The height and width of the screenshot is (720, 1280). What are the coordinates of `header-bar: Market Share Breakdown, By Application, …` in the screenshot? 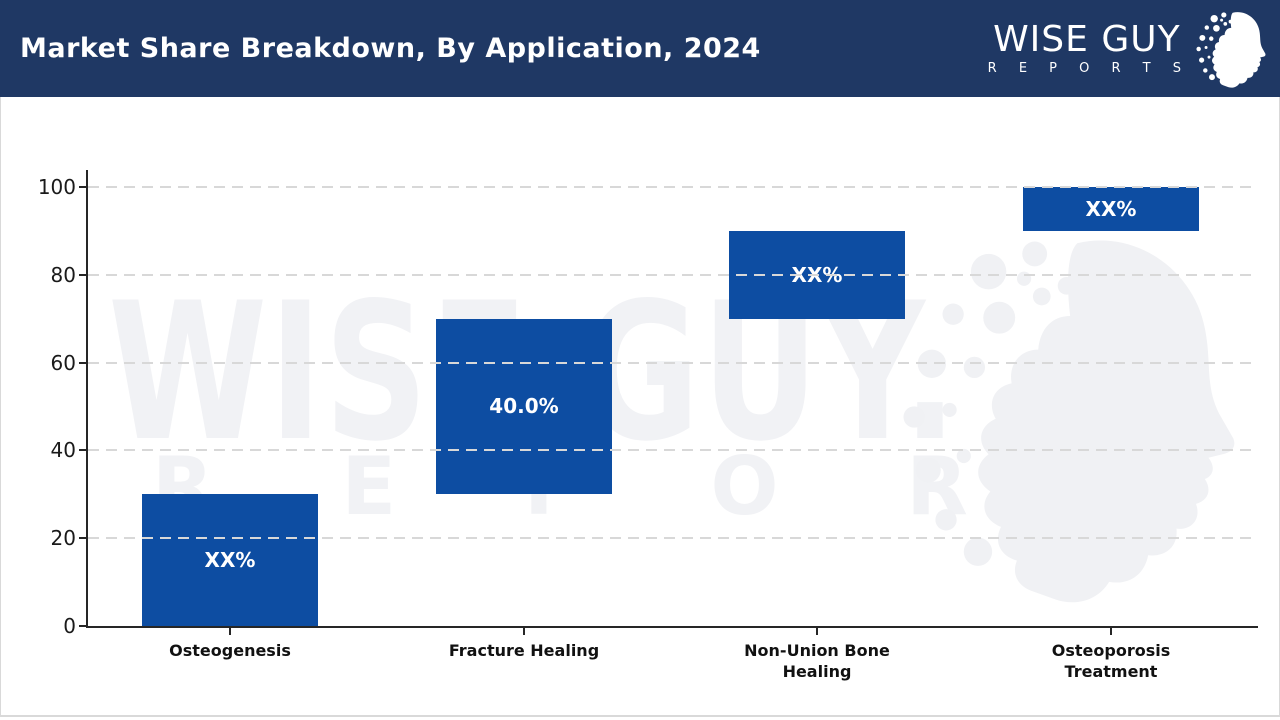 It's located at (640, 48).